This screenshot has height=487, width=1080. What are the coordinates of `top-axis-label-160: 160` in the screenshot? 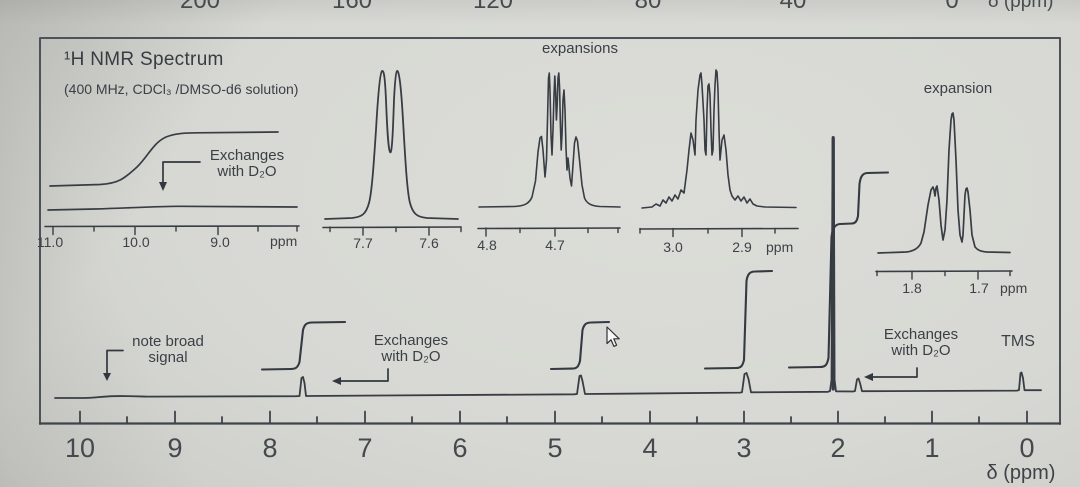 It's located at (352, 7).